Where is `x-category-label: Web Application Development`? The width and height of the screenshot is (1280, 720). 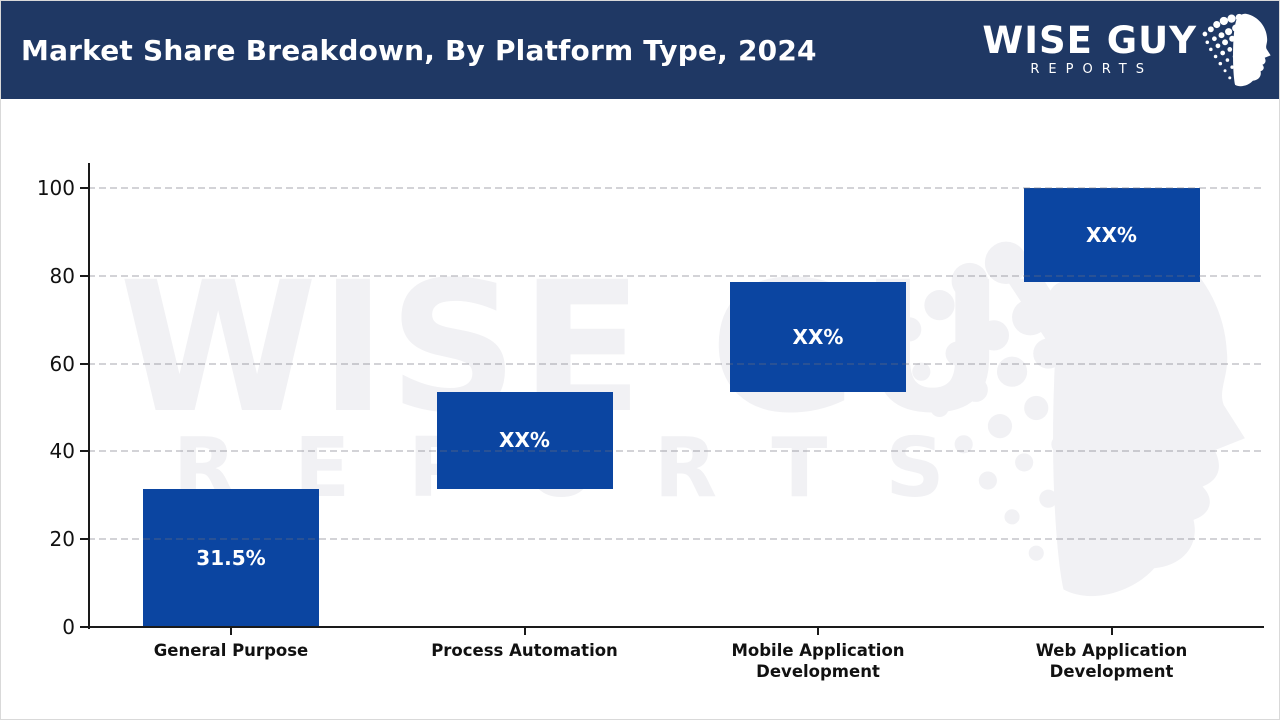 x-category-label: Web Application Development is located at coordinates (1111, 661).